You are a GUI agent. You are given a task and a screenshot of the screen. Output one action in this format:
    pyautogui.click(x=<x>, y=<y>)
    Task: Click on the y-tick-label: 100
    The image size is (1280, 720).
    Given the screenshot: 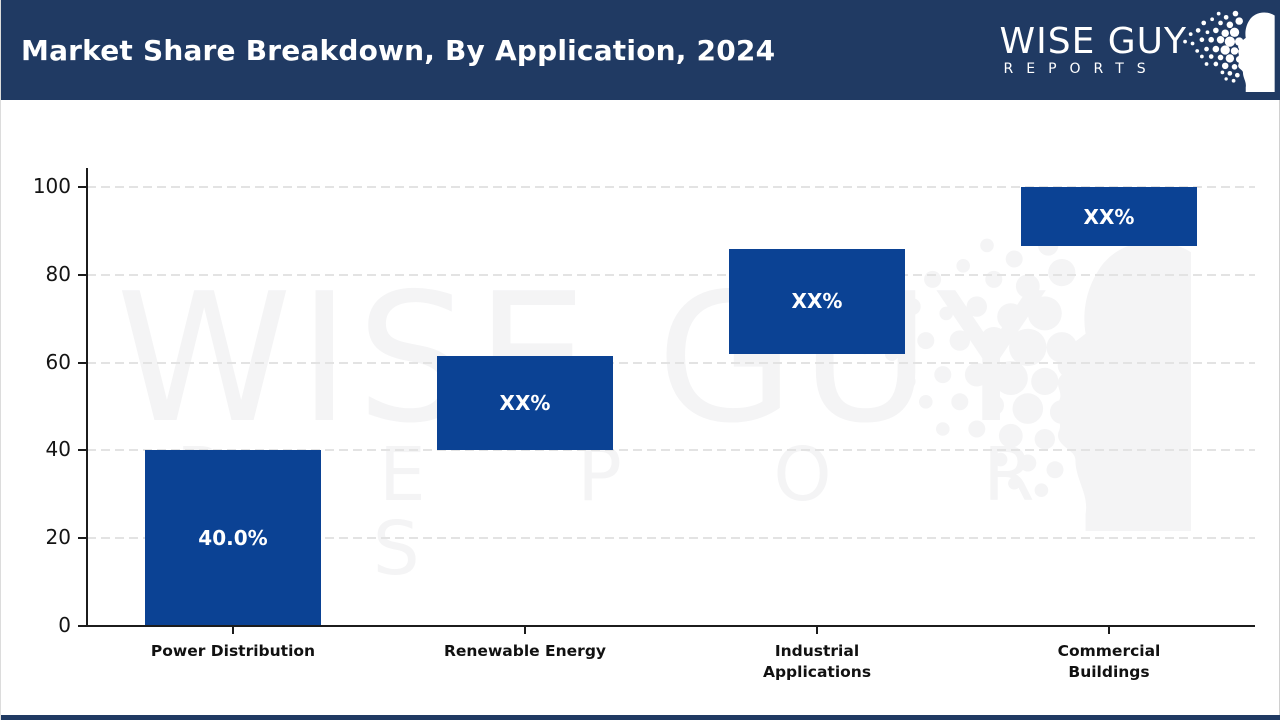 What is the action you would take?
    pyautogui.click(x=51, y=186)
    